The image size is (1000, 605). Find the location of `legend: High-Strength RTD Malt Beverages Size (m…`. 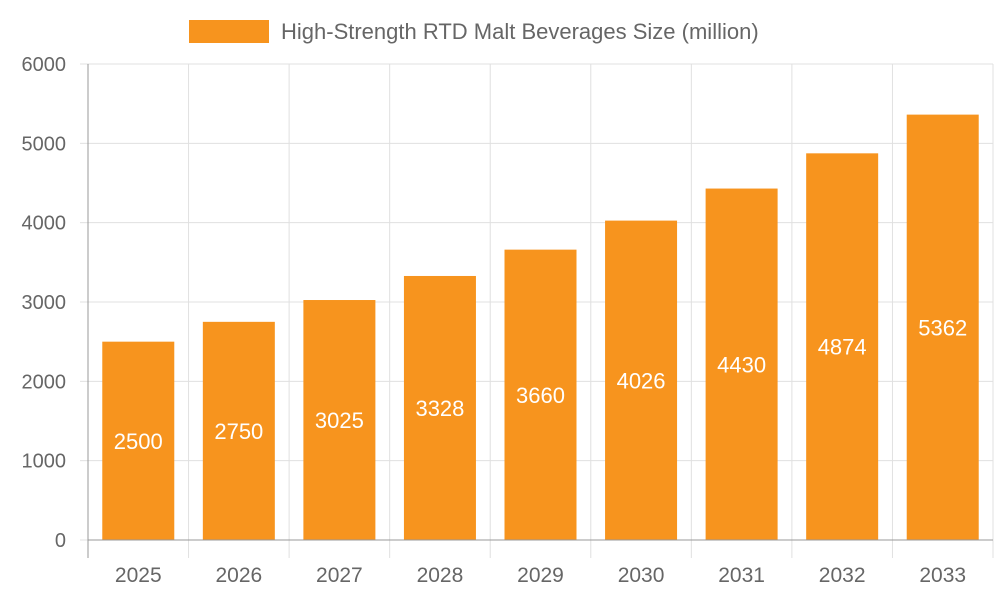

legend: High-Strength RTD Malt Beverages Size (m… is located at coordinates (474, 31).